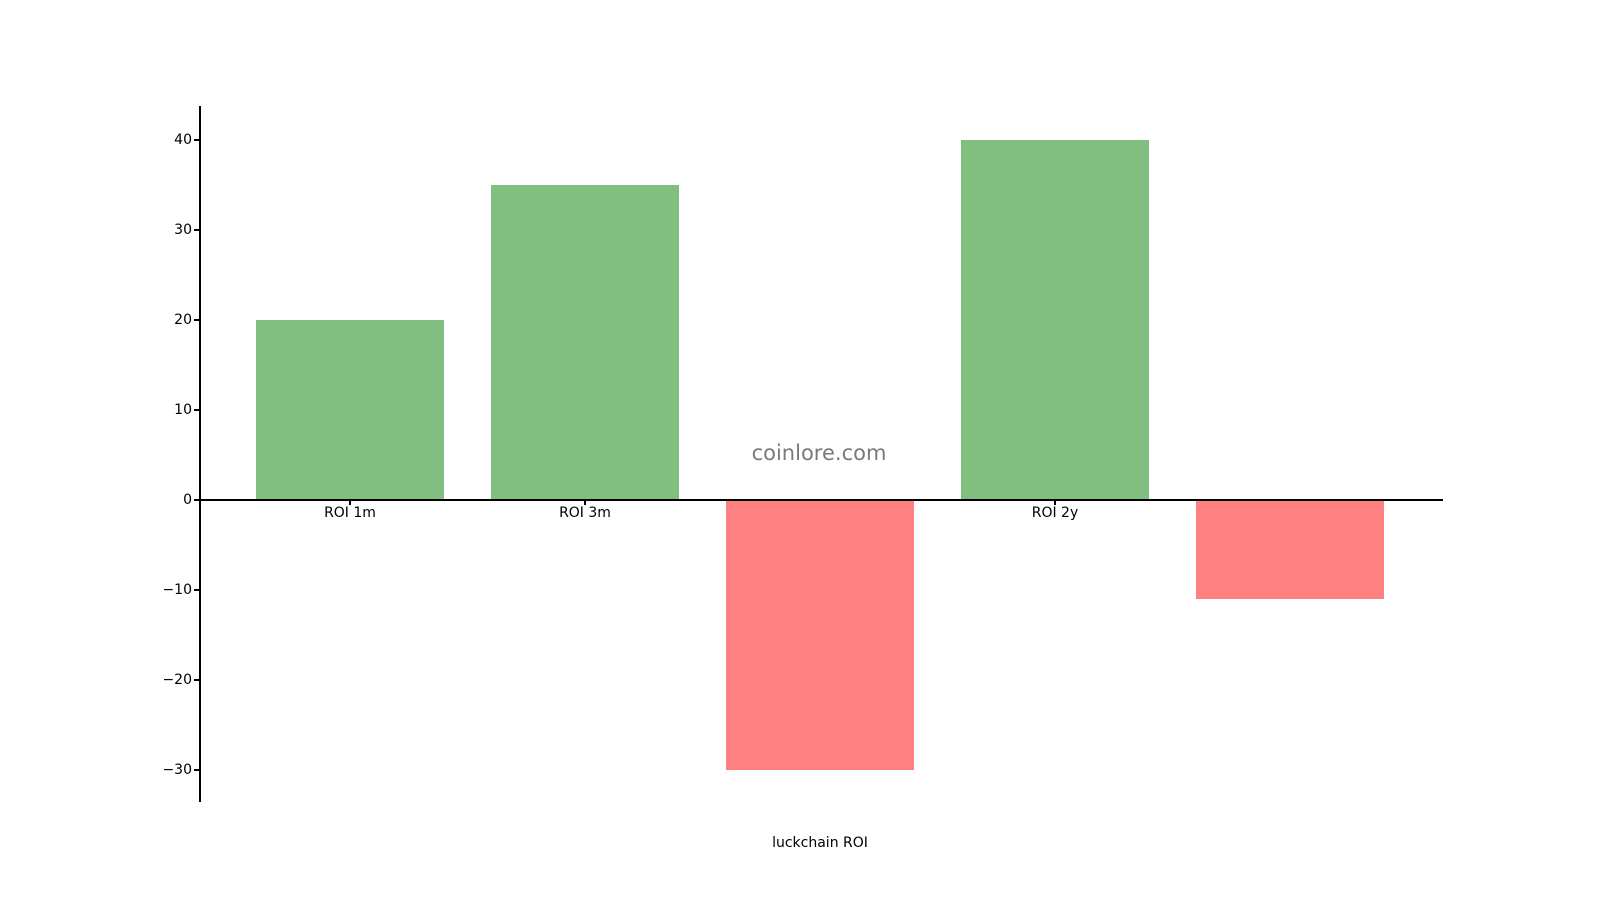 The height and width of the screenshot is (900, 1600). What do you see at coordinates (585, 513) in the screenshot?
I see `x-tick-label: ROI 3m` at bounding box center [585, 513].